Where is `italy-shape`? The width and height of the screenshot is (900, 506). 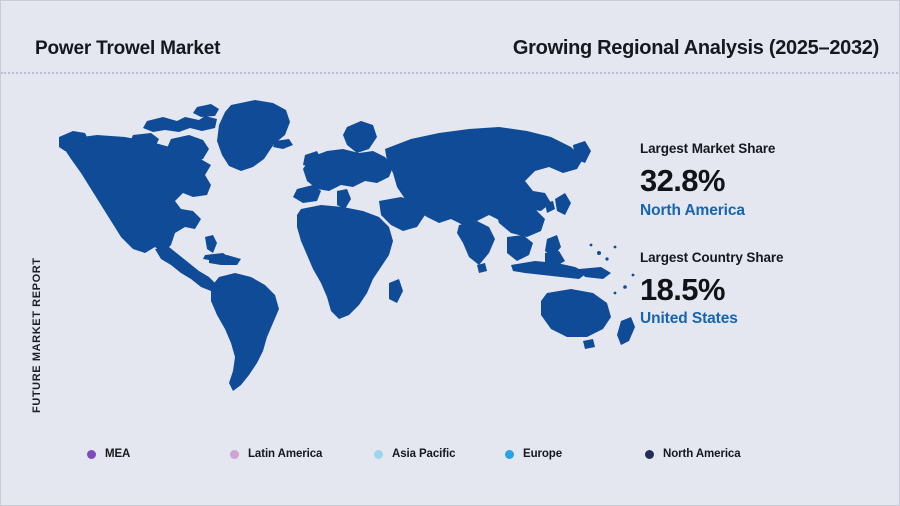 italy-shape is located at coordinates (344, 199).